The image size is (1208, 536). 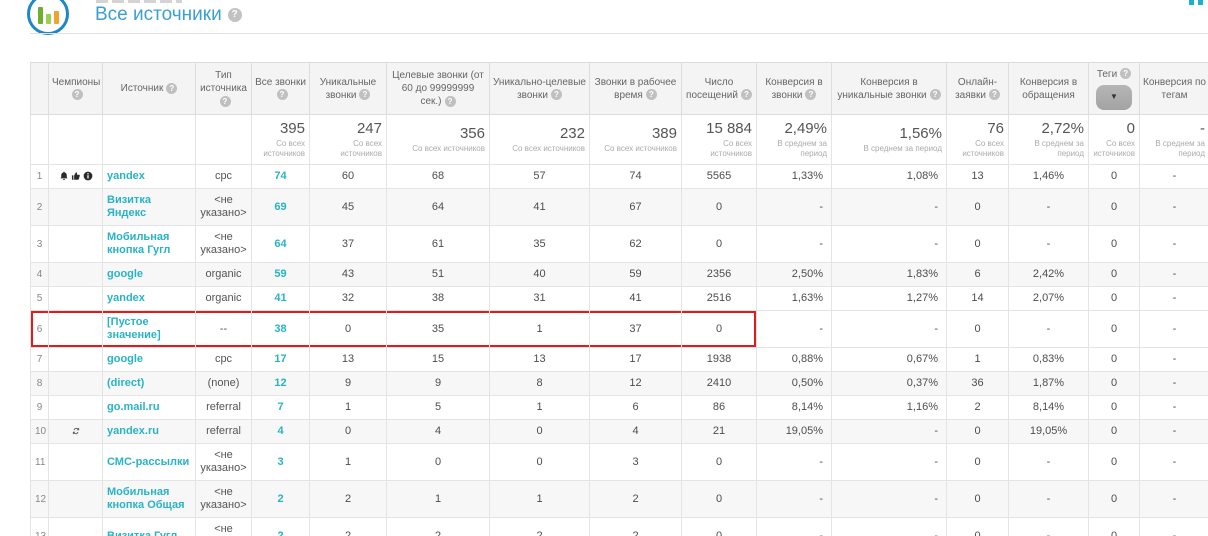 I want to click on column-header-label: Тип источника, so click(x=223, y=82).